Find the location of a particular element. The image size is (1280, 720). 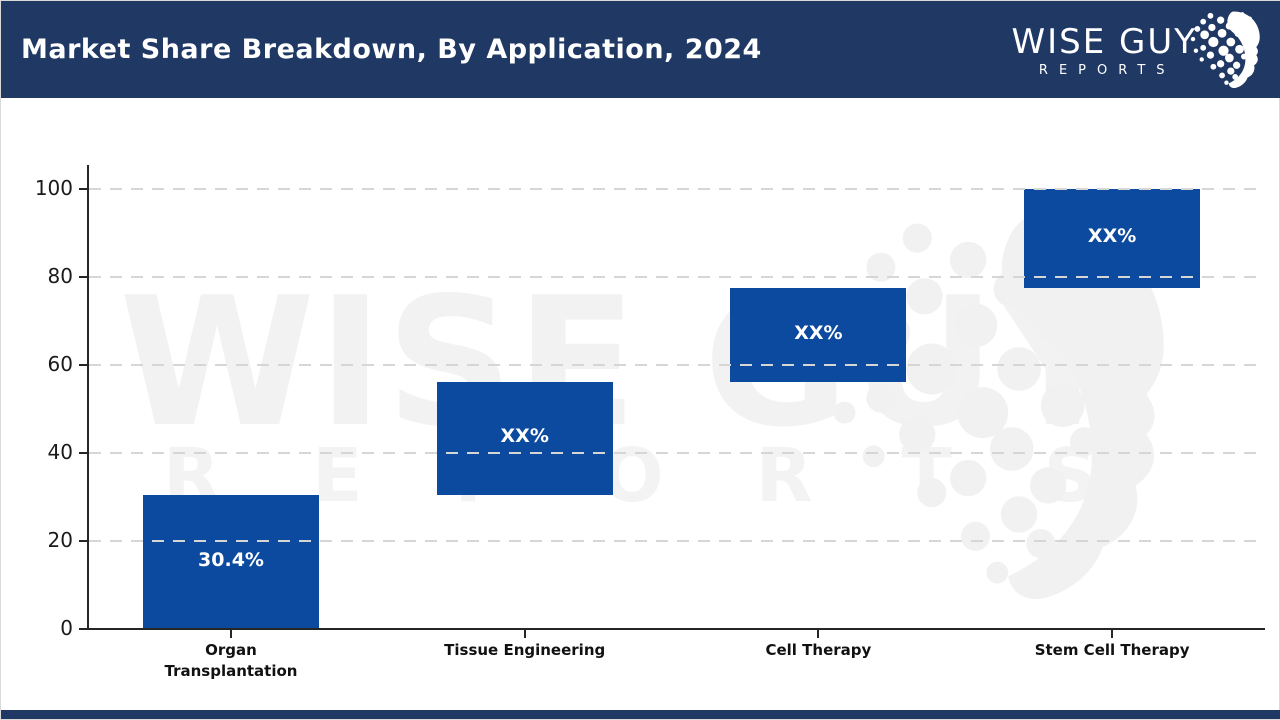

x-category-label-2: Tissue Engineering is located at coordinates (525, 650).